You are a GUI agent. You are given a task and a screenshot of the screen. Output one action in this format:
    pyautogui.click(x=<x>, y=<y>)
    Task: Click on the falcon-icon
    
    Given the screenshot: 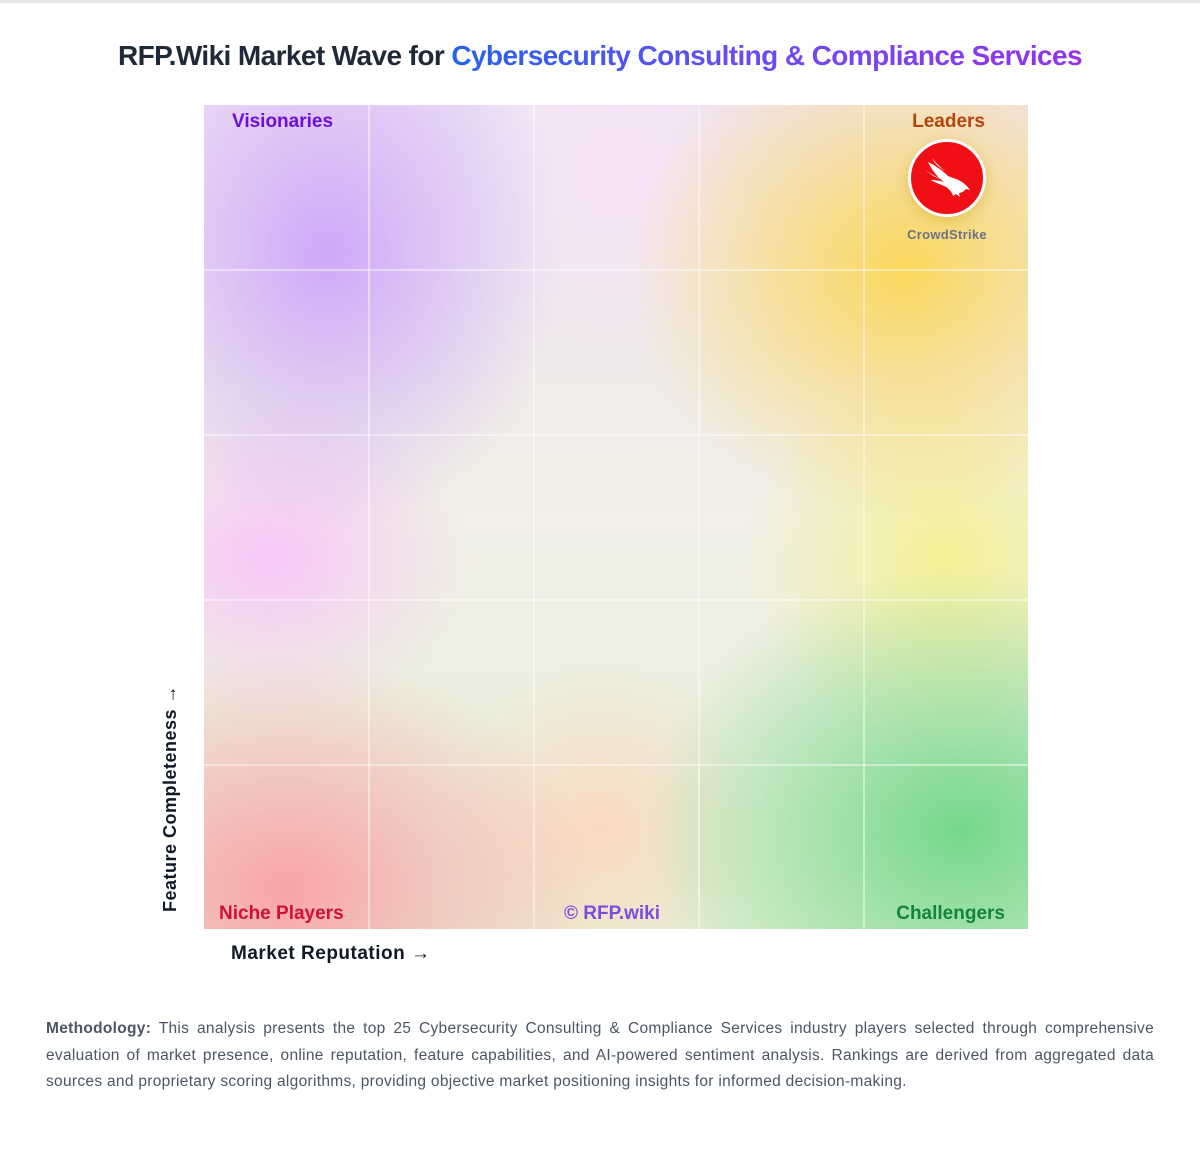 What is the action you would take?
    pyautogui.click(x=948, y=177)
    